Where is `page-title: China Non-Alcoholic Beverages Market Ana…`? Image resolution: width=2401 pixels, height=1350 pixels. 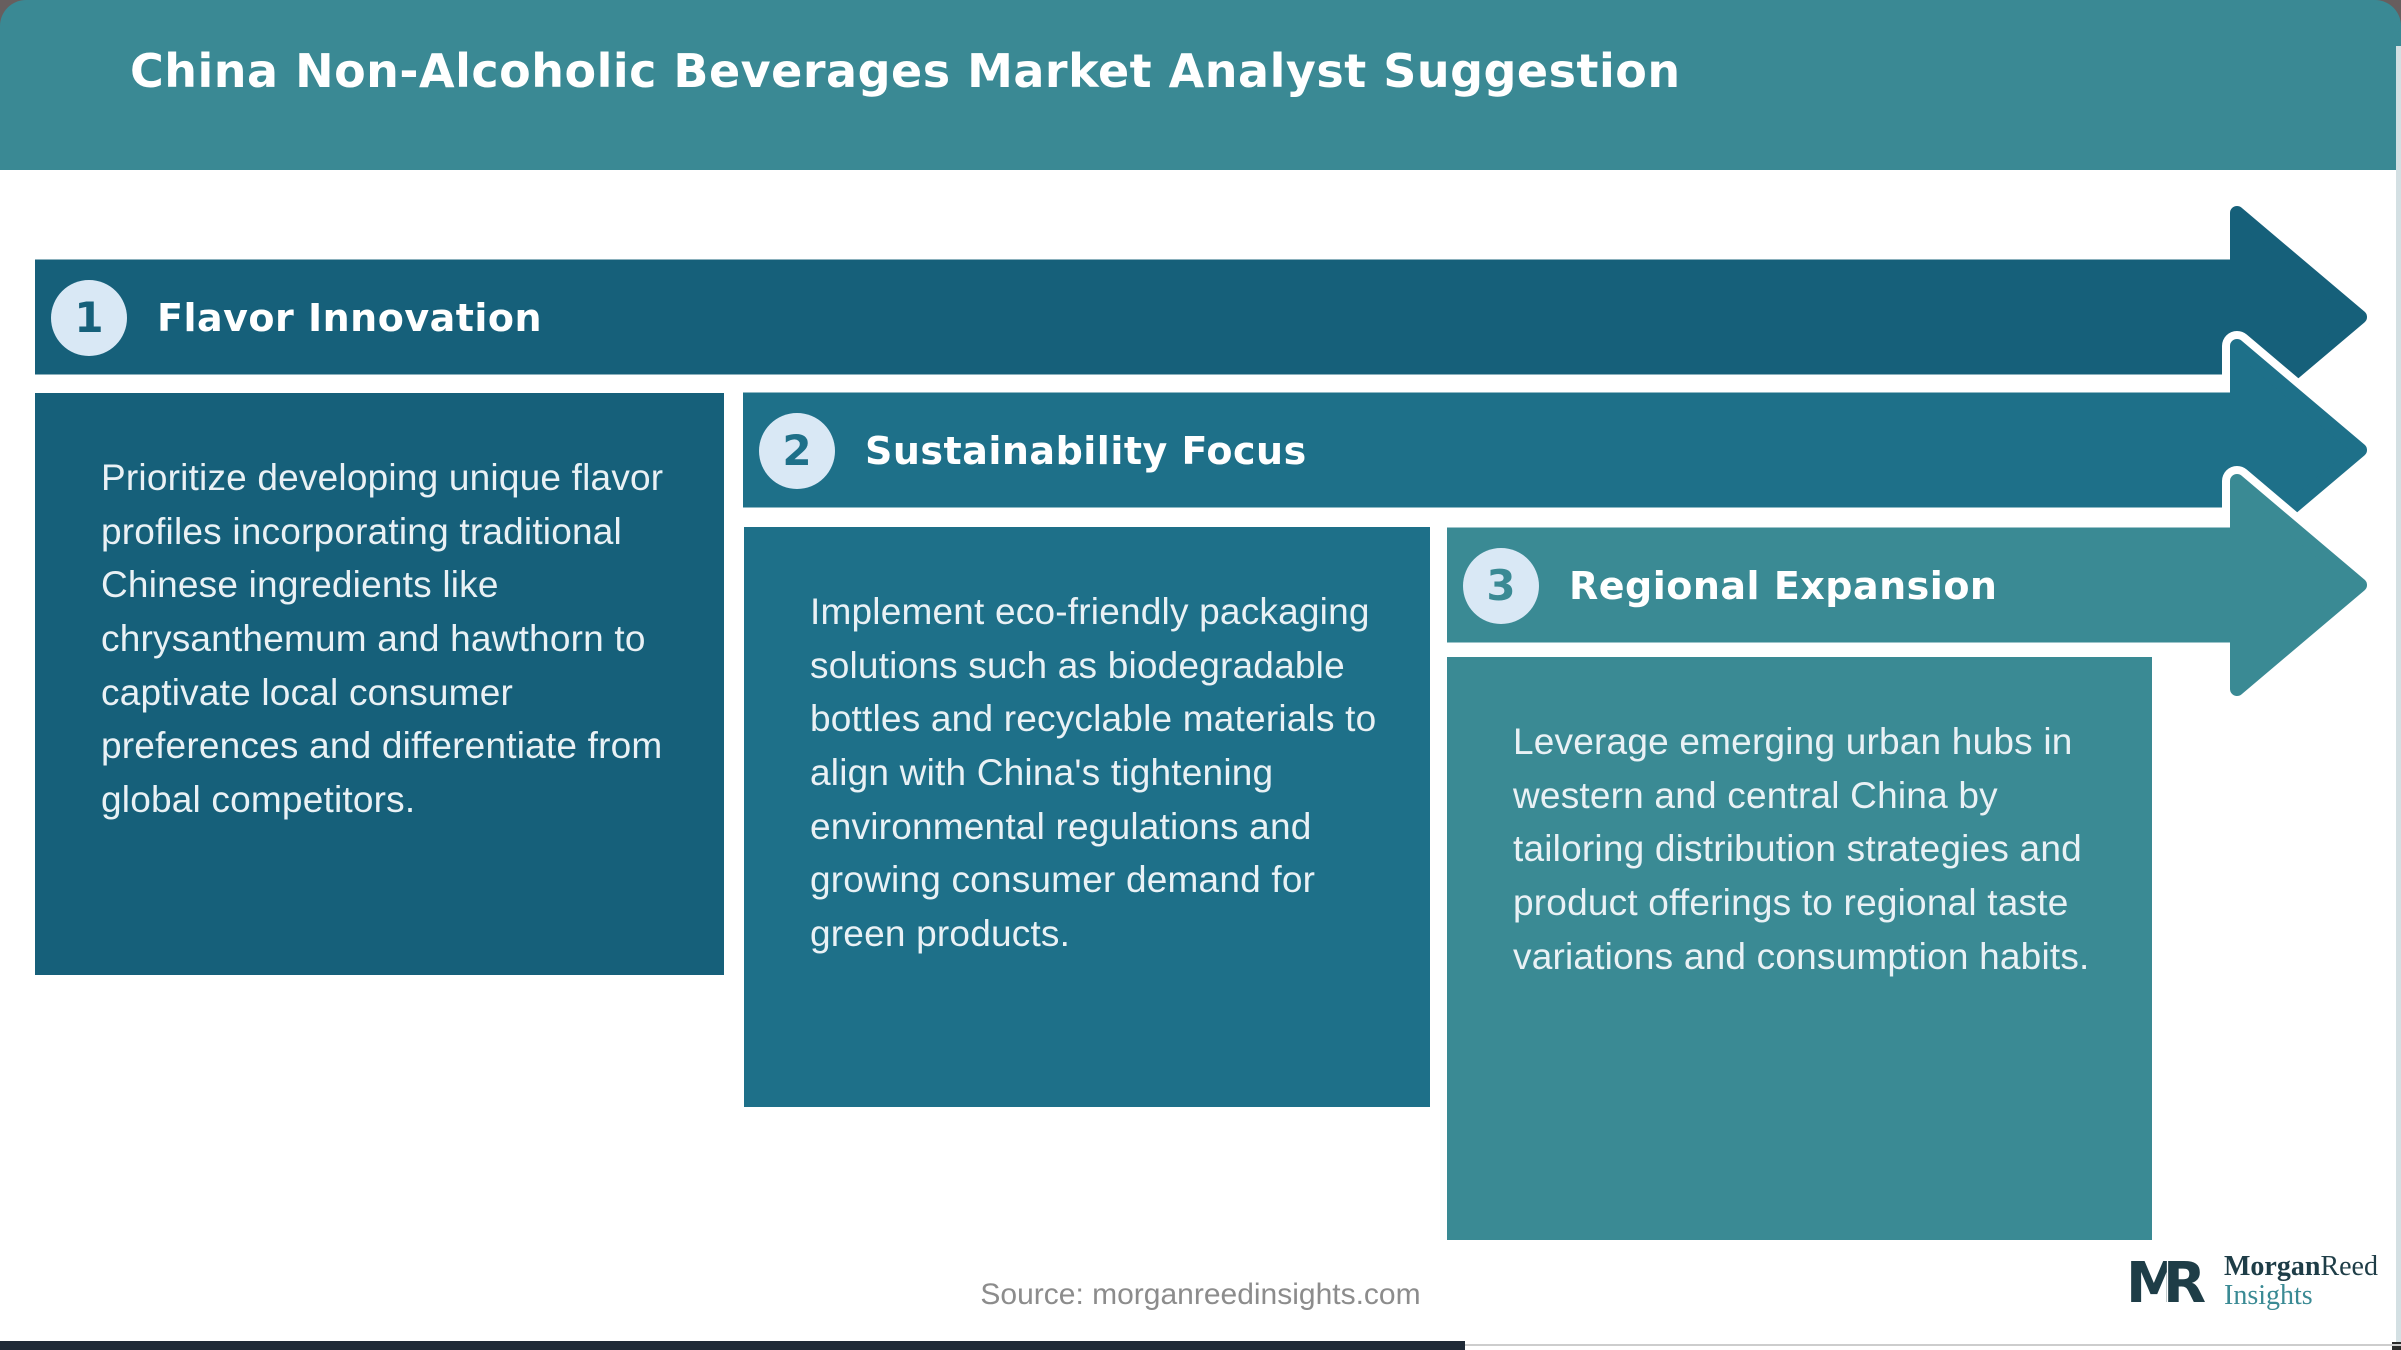 page-title: China Non-Alcoholic Beverages Market Ana… is located at coordinates (905, 71).